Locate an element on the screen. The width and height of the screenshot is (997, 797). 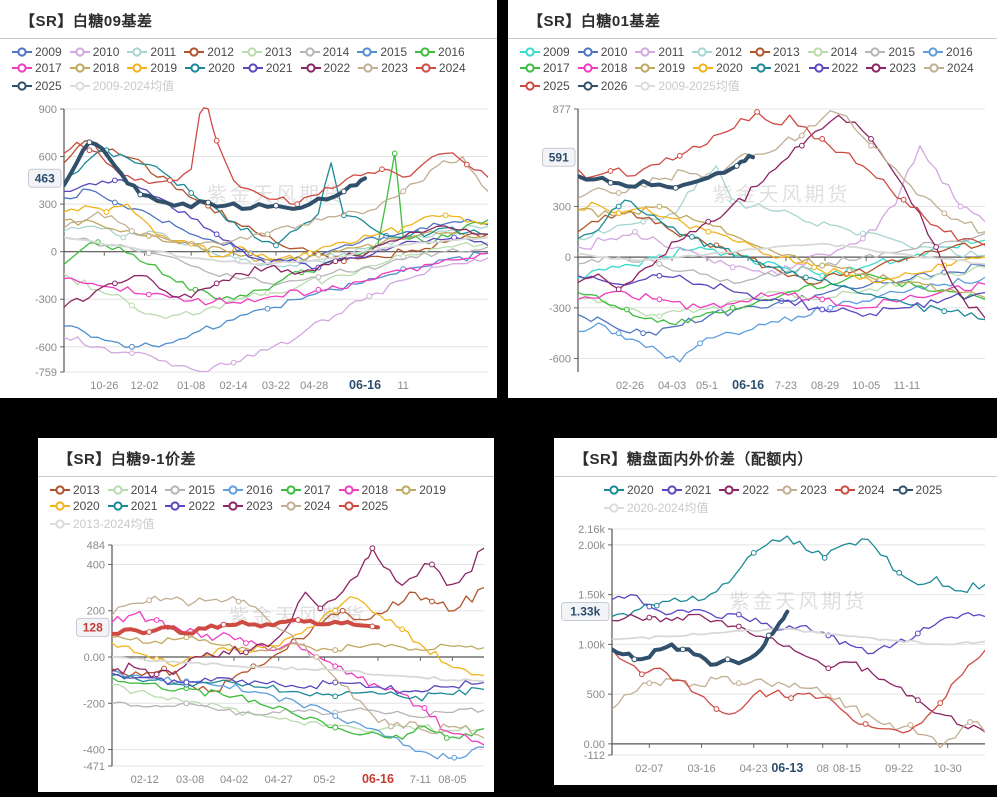
series-2012 is located at coordinates (276, 201).